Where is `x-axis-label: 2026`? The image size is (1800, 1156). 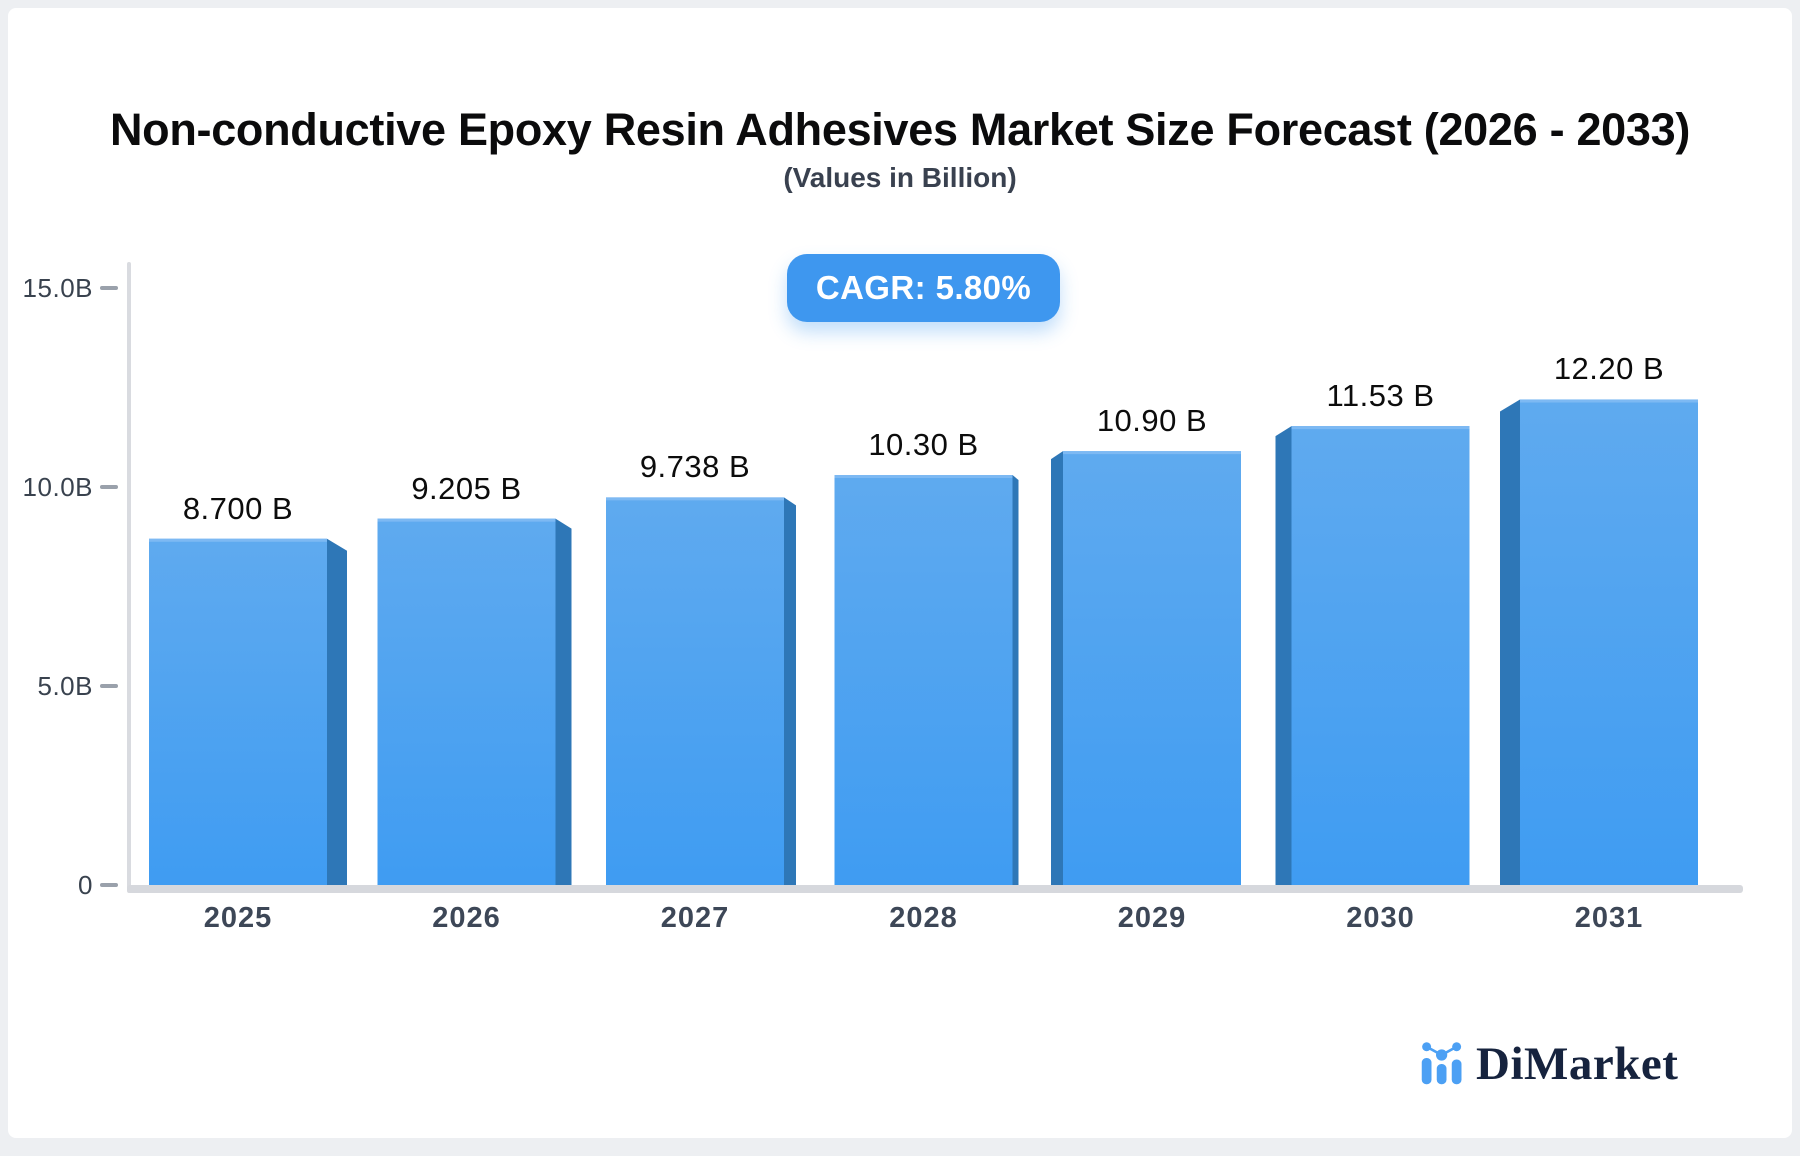 x-axis-label: 2026 is located at coordinates (466, 918).